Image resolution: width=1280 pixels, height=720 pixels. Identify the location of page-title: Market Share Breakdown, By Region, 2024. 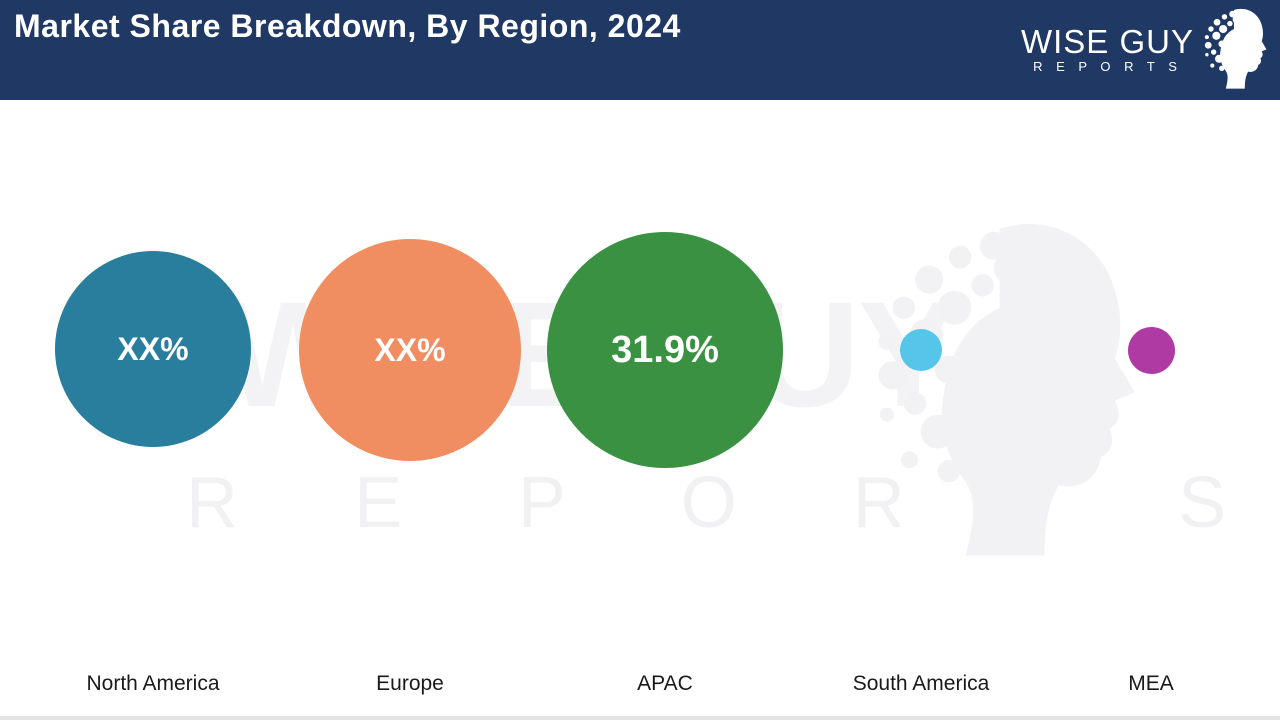
(347, 26).